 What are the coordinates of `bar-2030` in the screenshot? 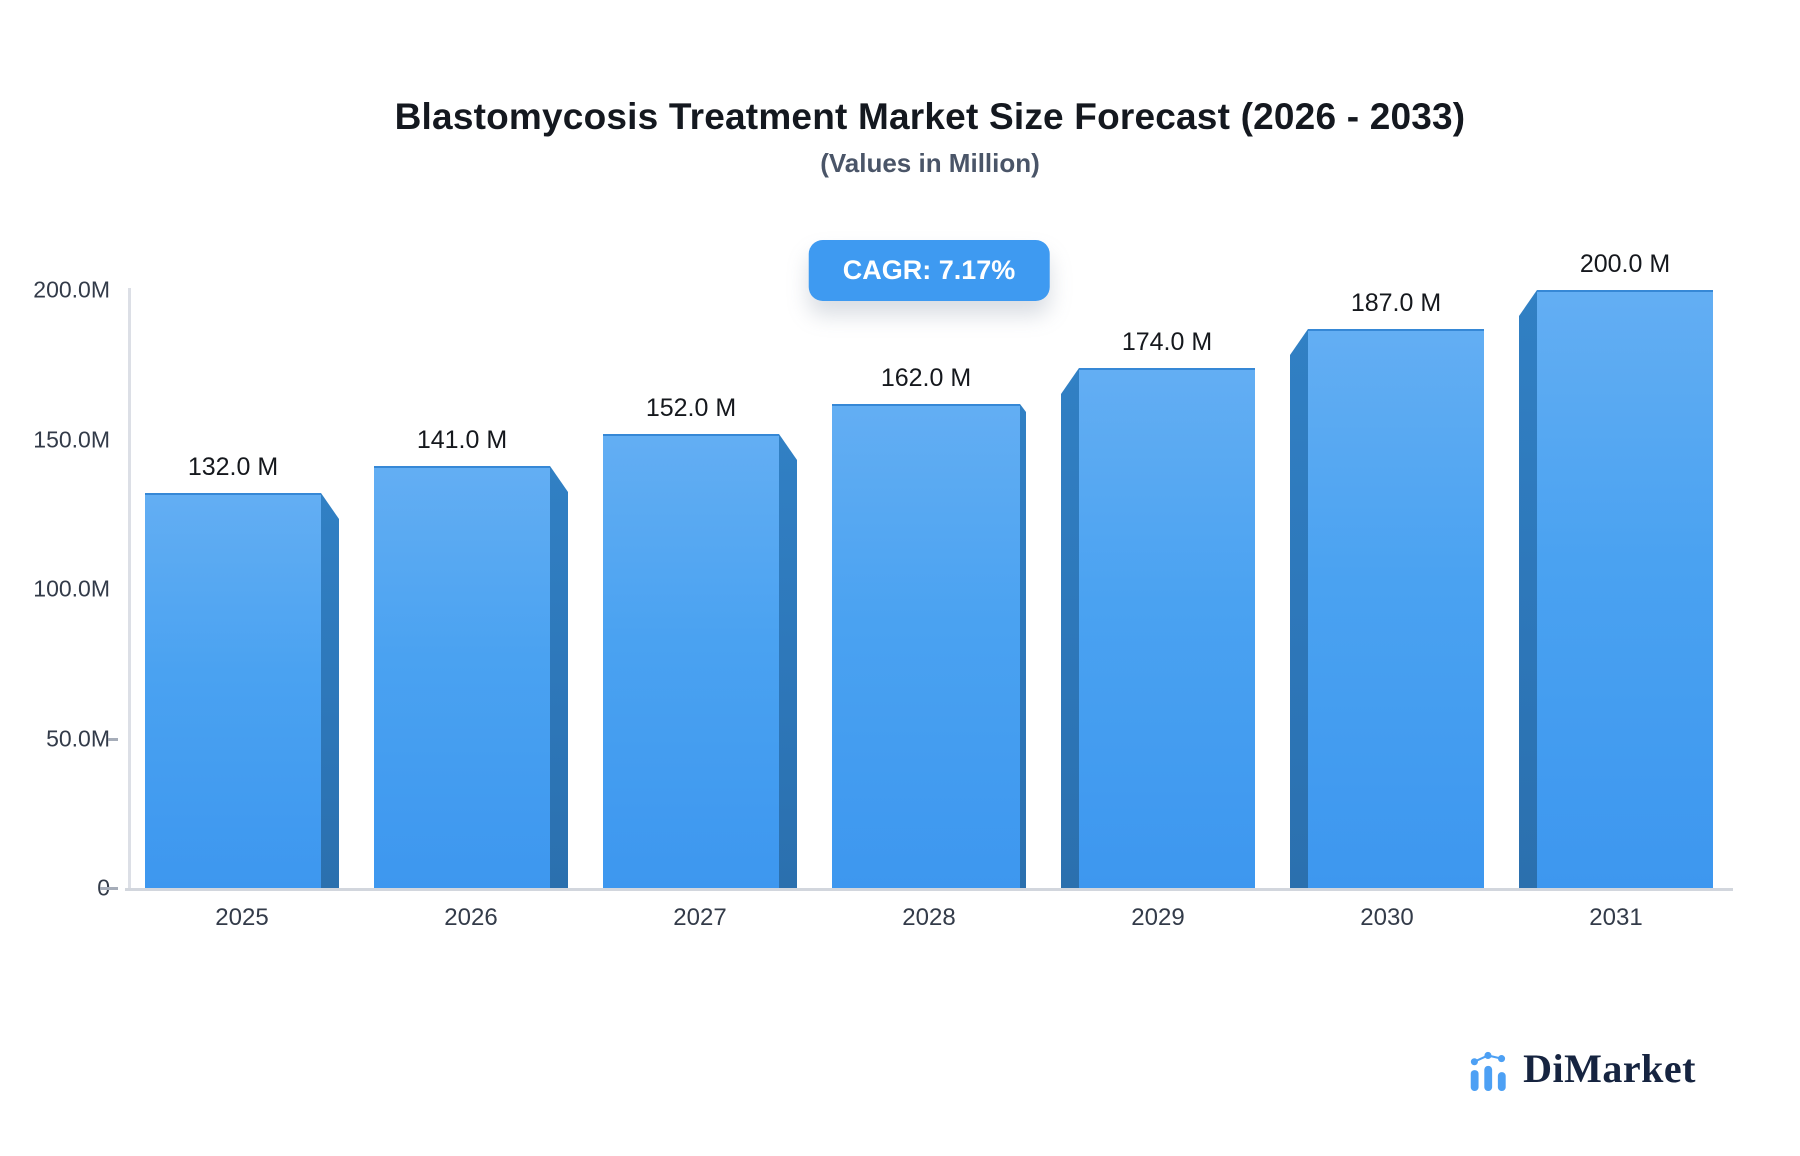 It's located at (1387, 608).